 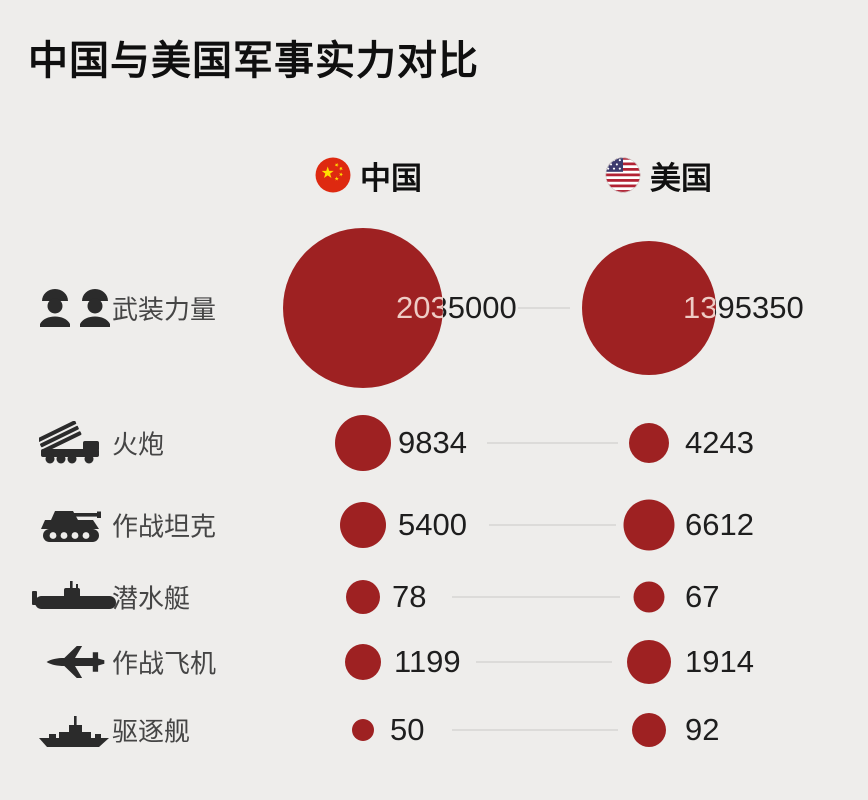 What do you see at coordinates (743, 307) in the screenshot?
I see `usa-value: 1395350` at bounding box center [743, 307].